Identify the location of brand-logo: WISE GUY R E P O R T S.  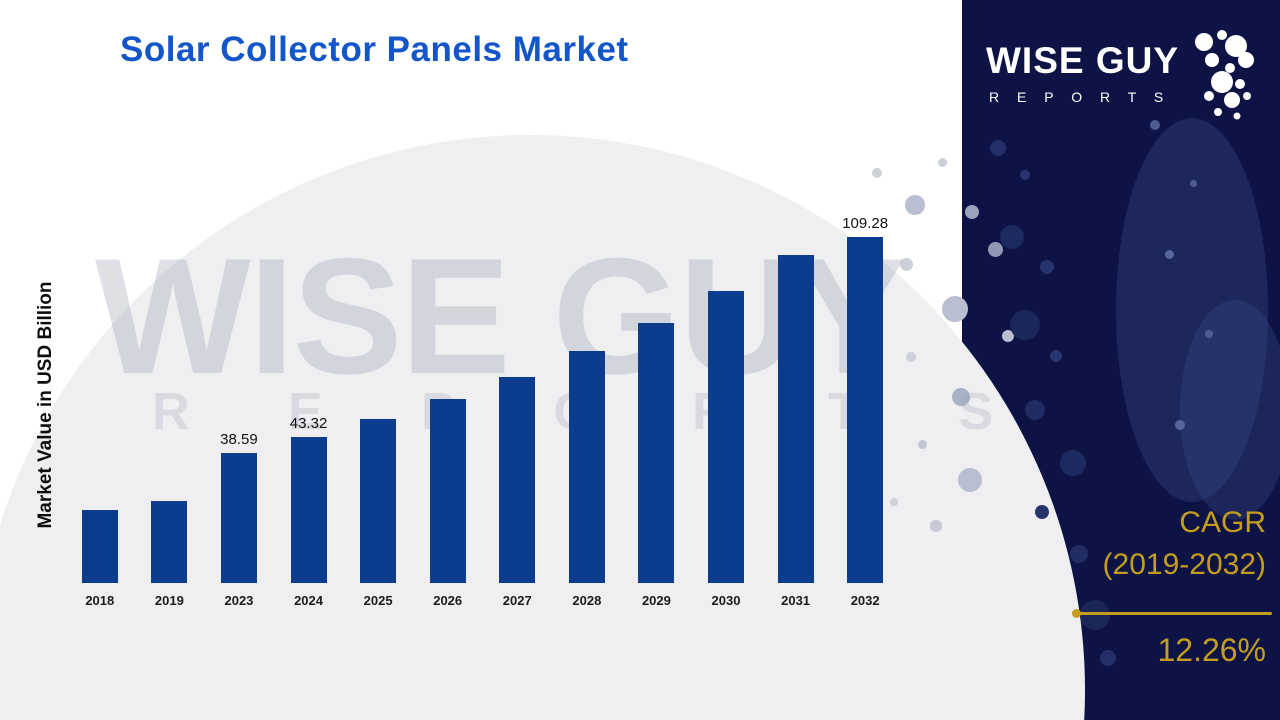
(1082, 72).